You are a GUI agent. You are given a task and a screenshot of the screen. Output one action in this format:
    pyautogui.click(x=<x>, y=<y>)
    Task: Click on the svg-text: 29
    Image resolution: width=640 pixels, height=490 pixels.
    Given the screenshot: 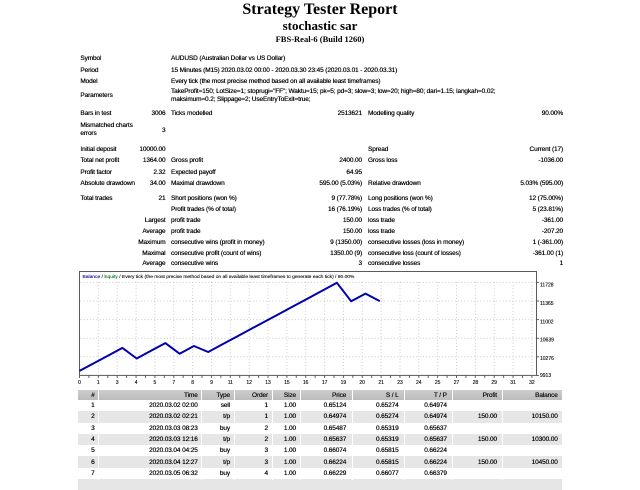 What is the action you would take?
    pyautogui.click(x=494, y=383)
    